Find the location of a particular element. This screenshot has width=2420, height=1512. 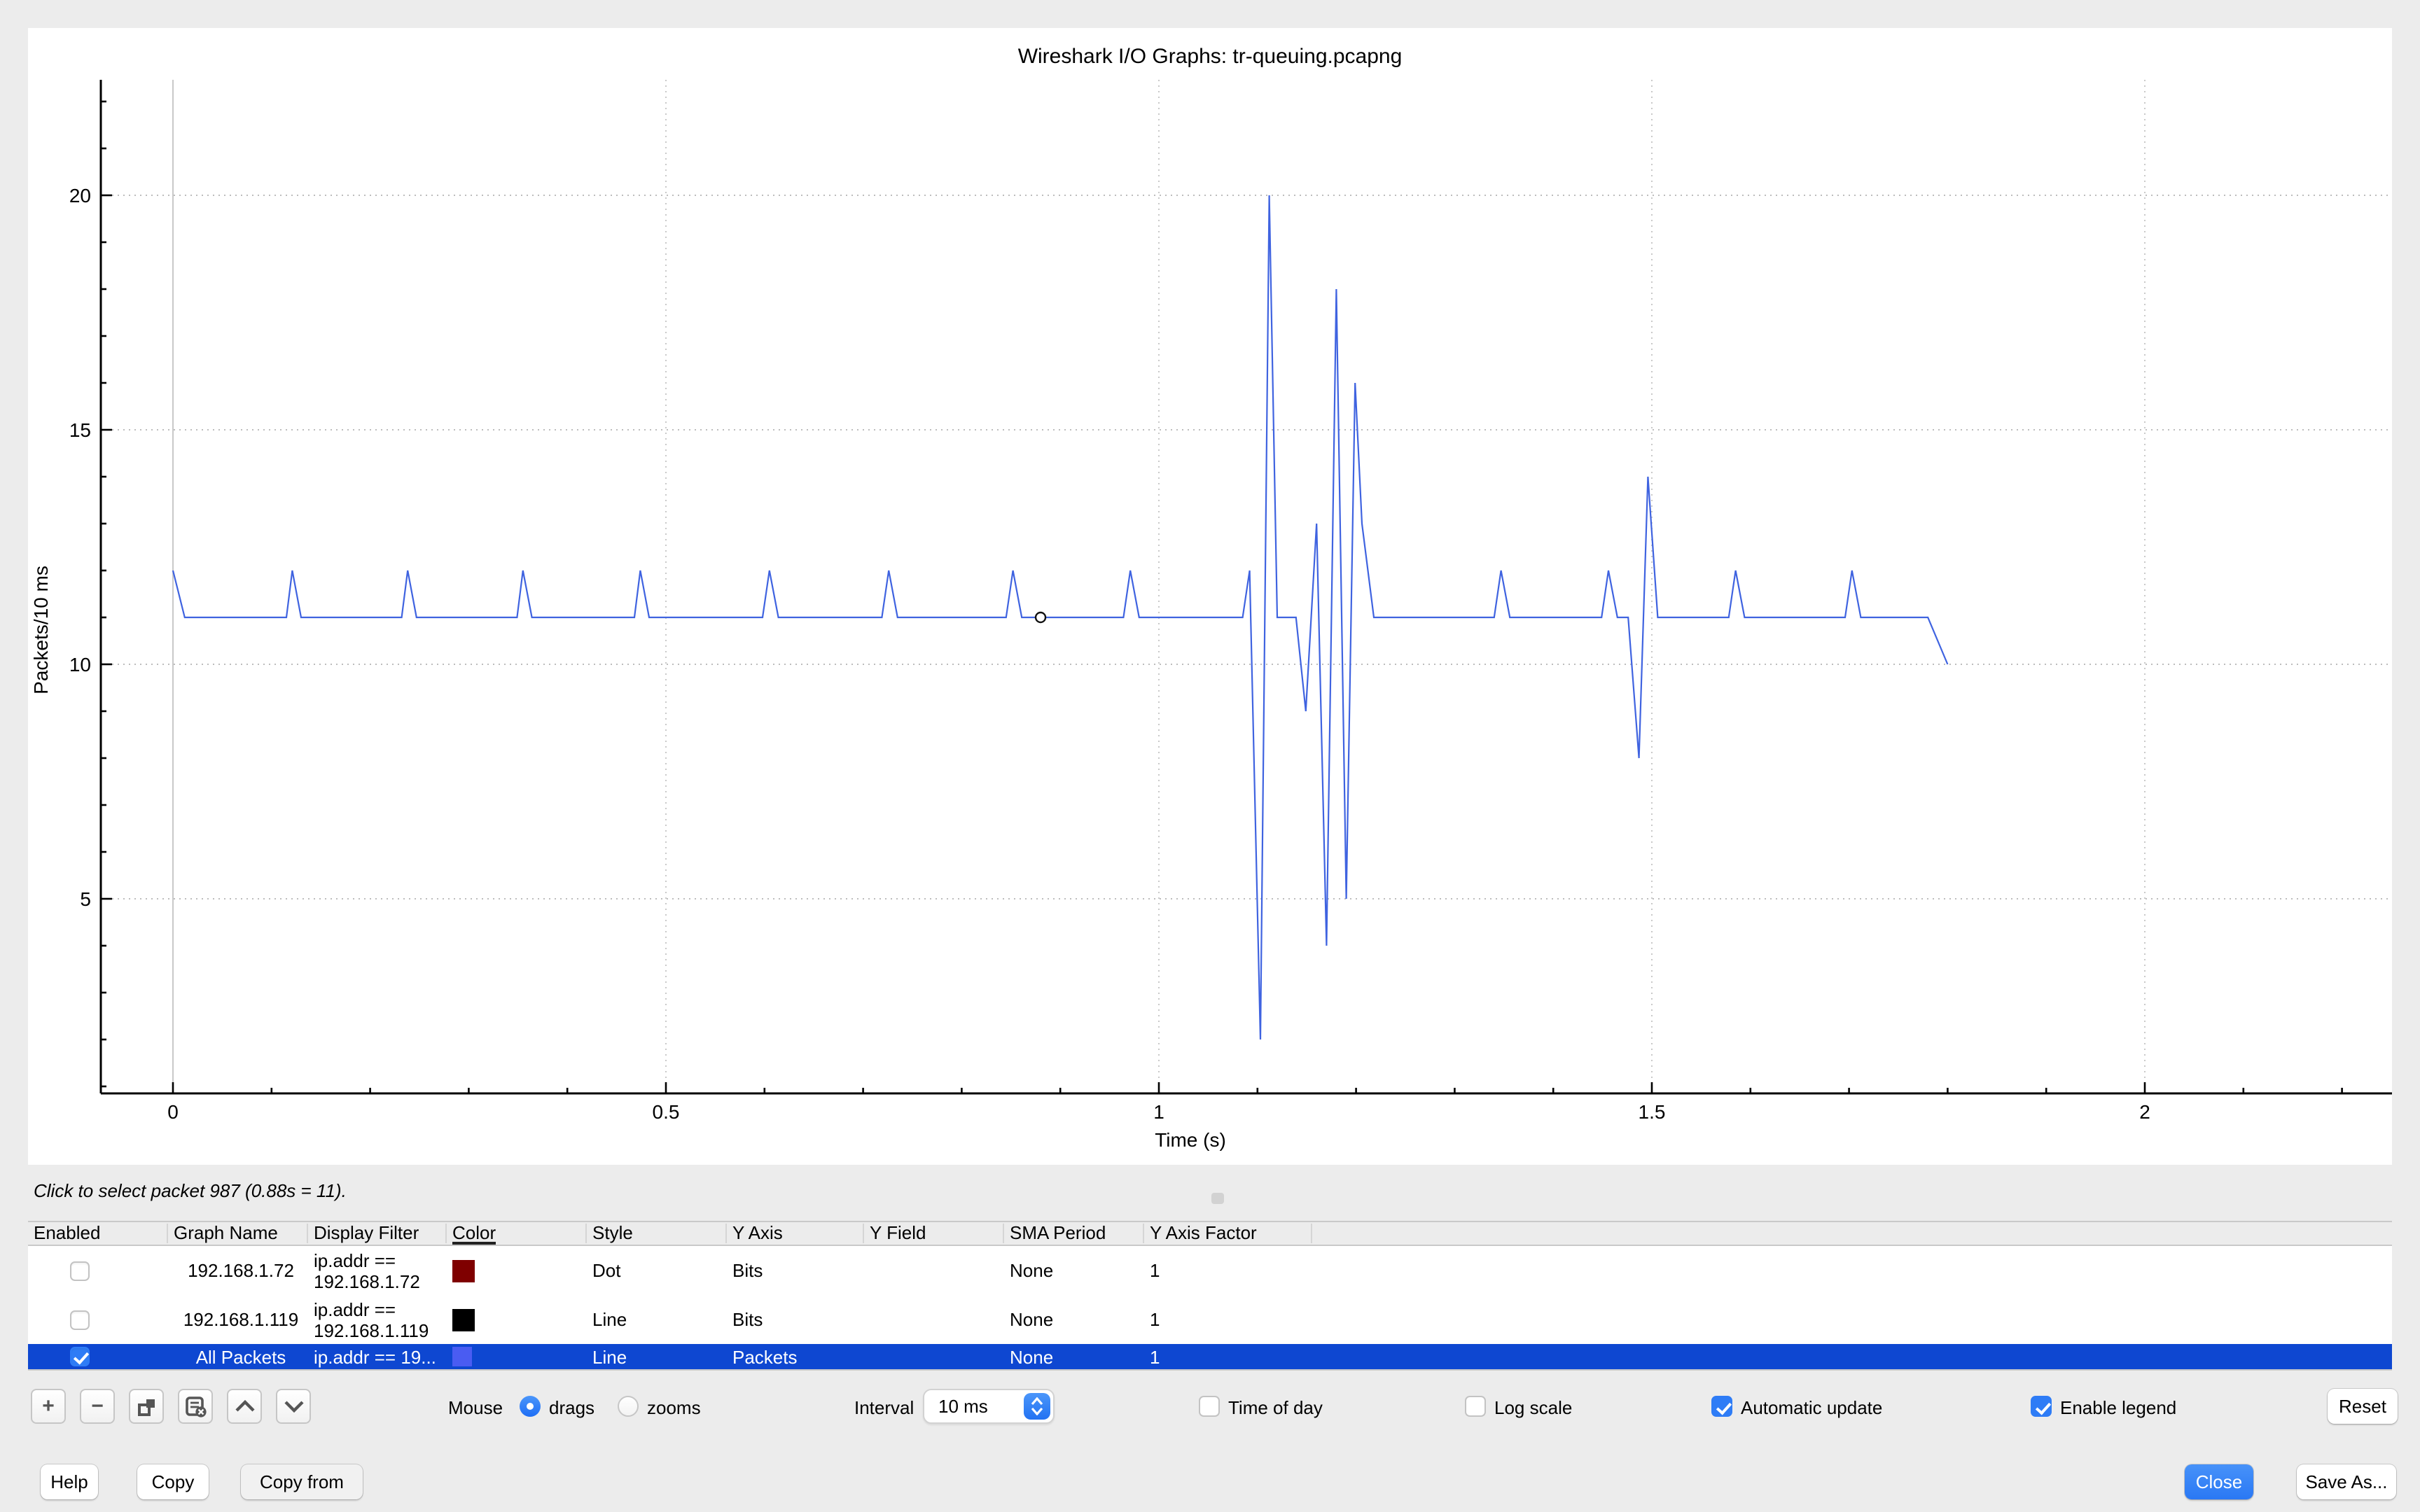

chevron-down-icon is located at coordinates (293, 1407).